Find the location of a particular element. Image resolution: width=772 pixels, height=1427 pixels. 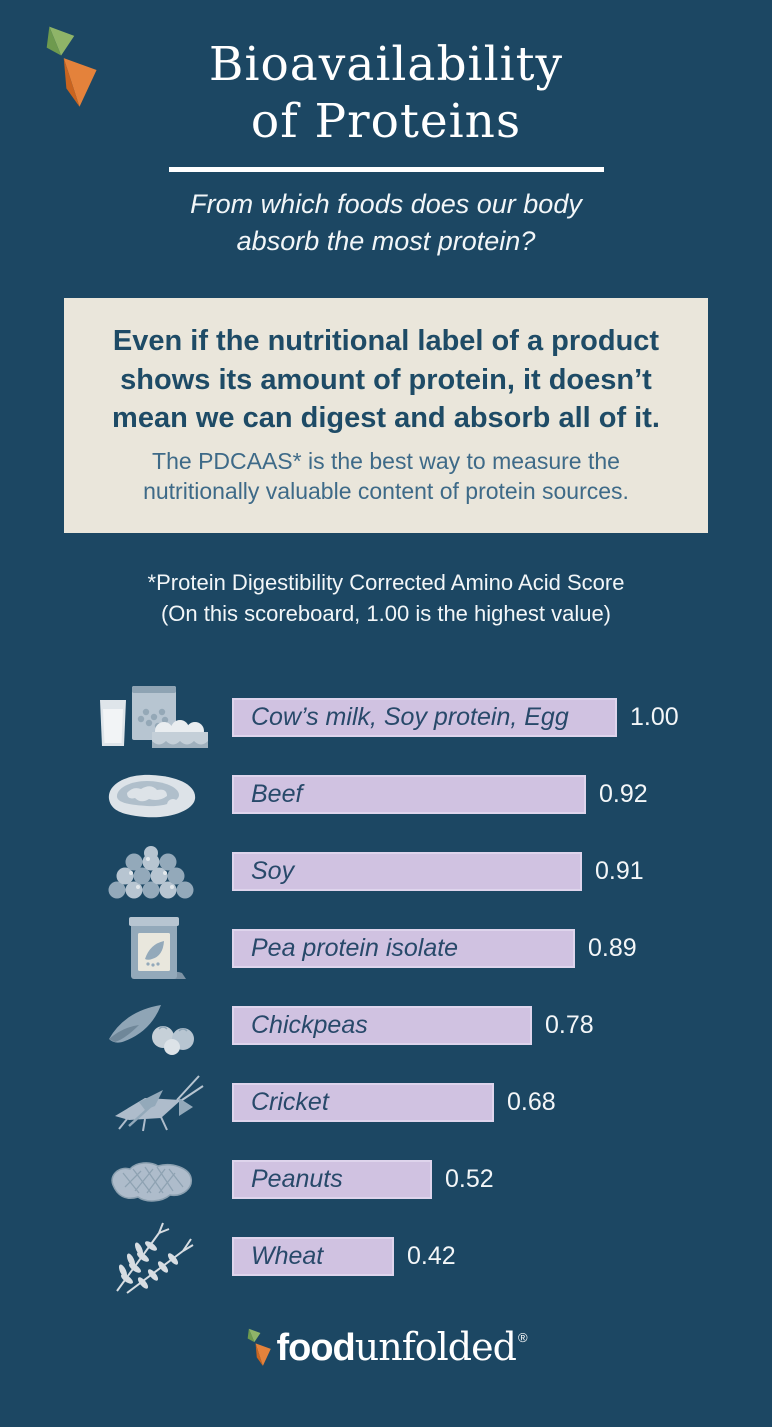

logo-text-food: food is located at coordinates (315, 1347).